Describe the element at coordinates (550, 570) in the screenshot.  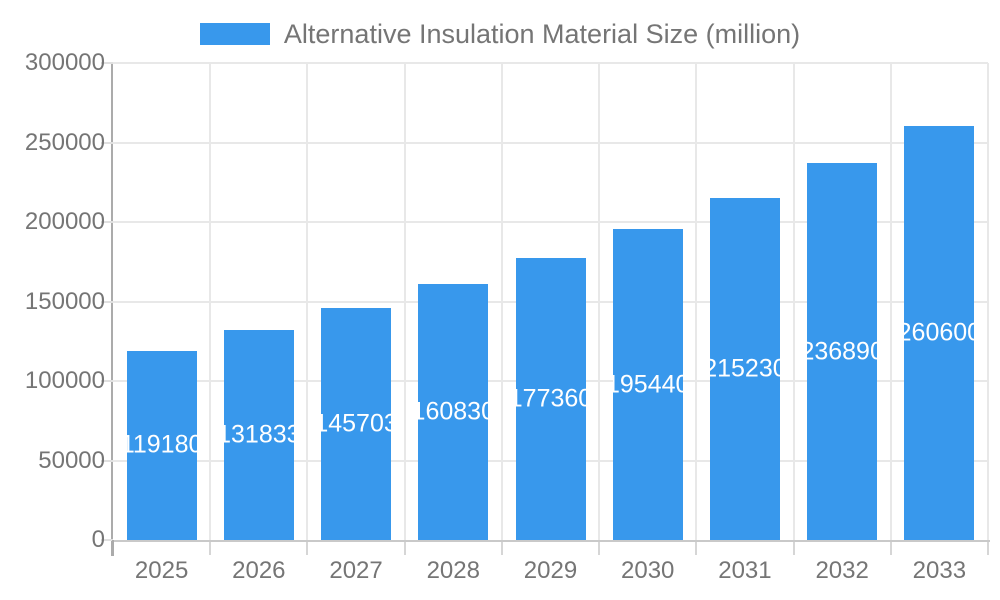
I see `x-axis-category-label: 2029` at that location.